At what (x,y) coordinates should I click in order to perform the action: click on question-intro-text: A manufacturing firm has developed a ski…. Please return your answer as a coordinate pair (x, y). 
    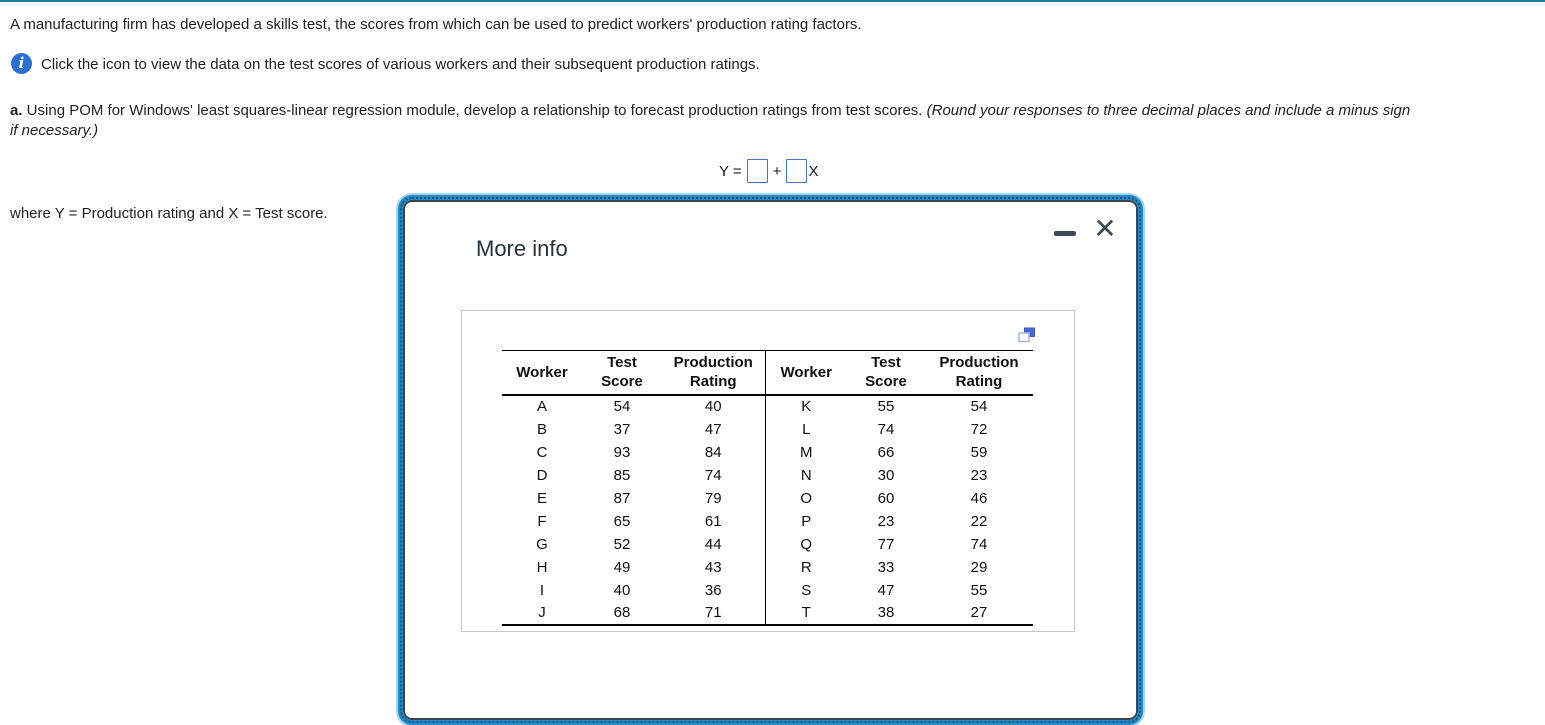
    Looking at the image, I should click on (436, 24).